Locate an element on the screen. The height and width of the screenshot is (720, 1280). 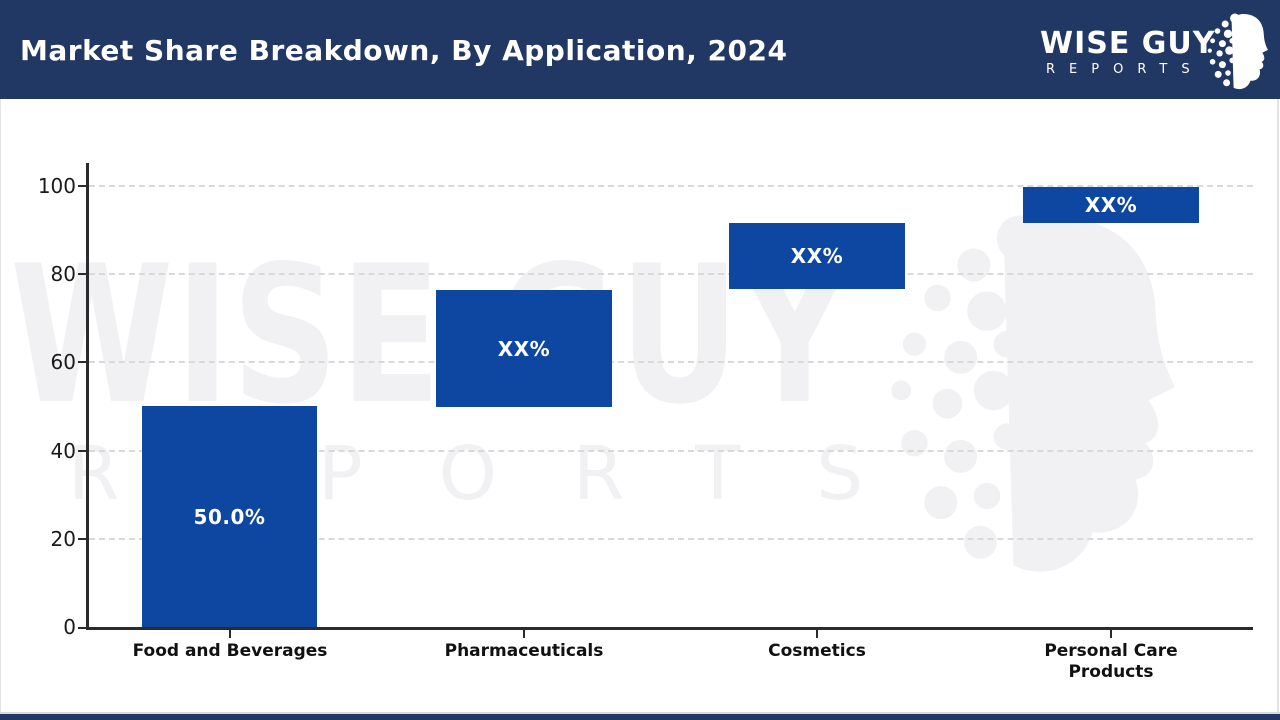
wiseguy-face-icon is located at coordinates (1237, 51).